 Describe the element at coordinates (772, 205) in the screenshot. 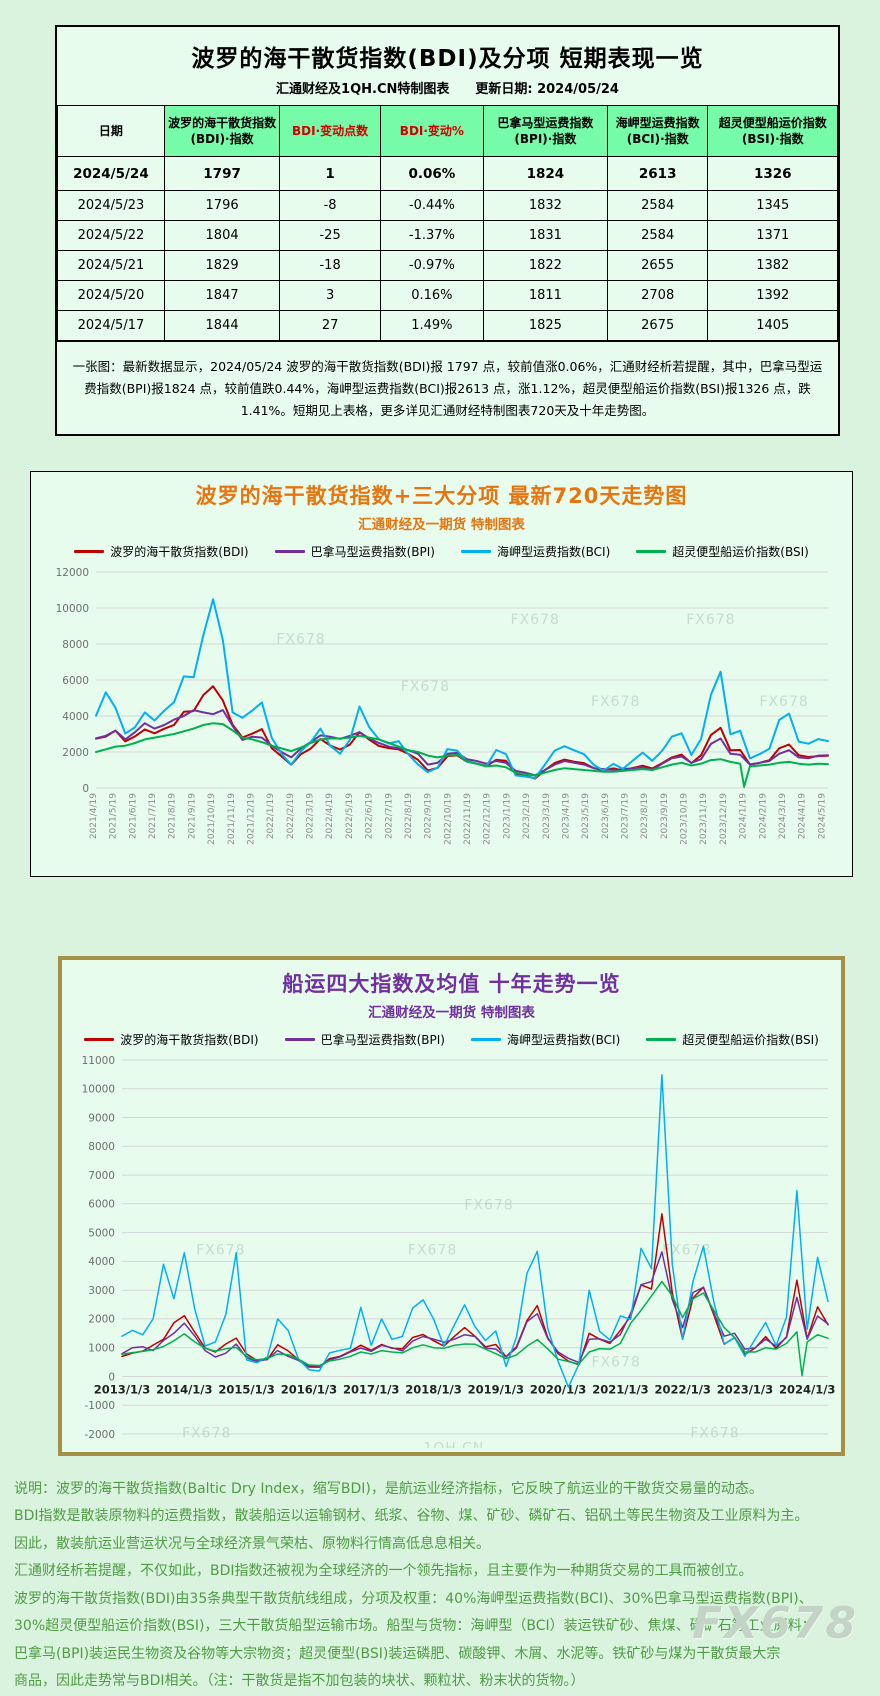

I see `cell-bsi: 1345` at that location.